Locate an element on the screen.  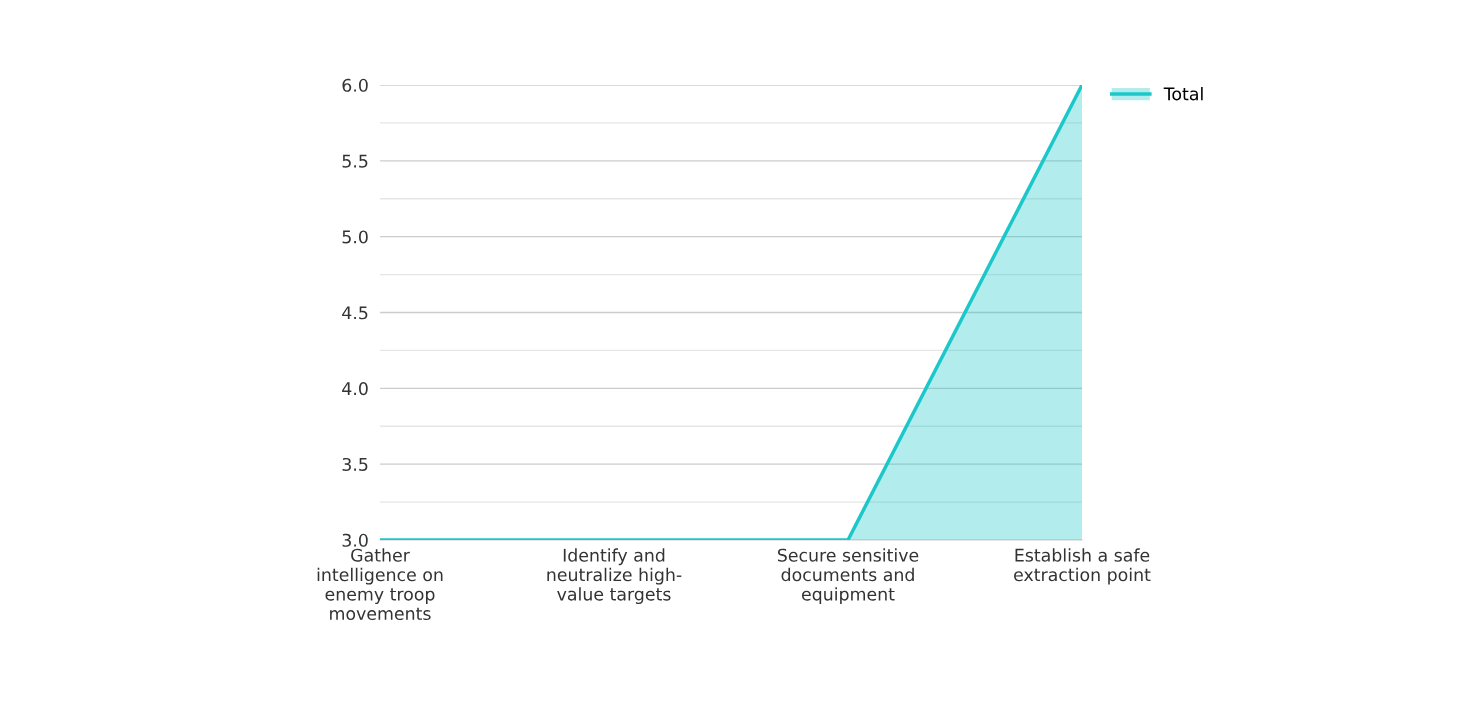
y-tick-label: 3.5 is located at coordinates (355, 464).